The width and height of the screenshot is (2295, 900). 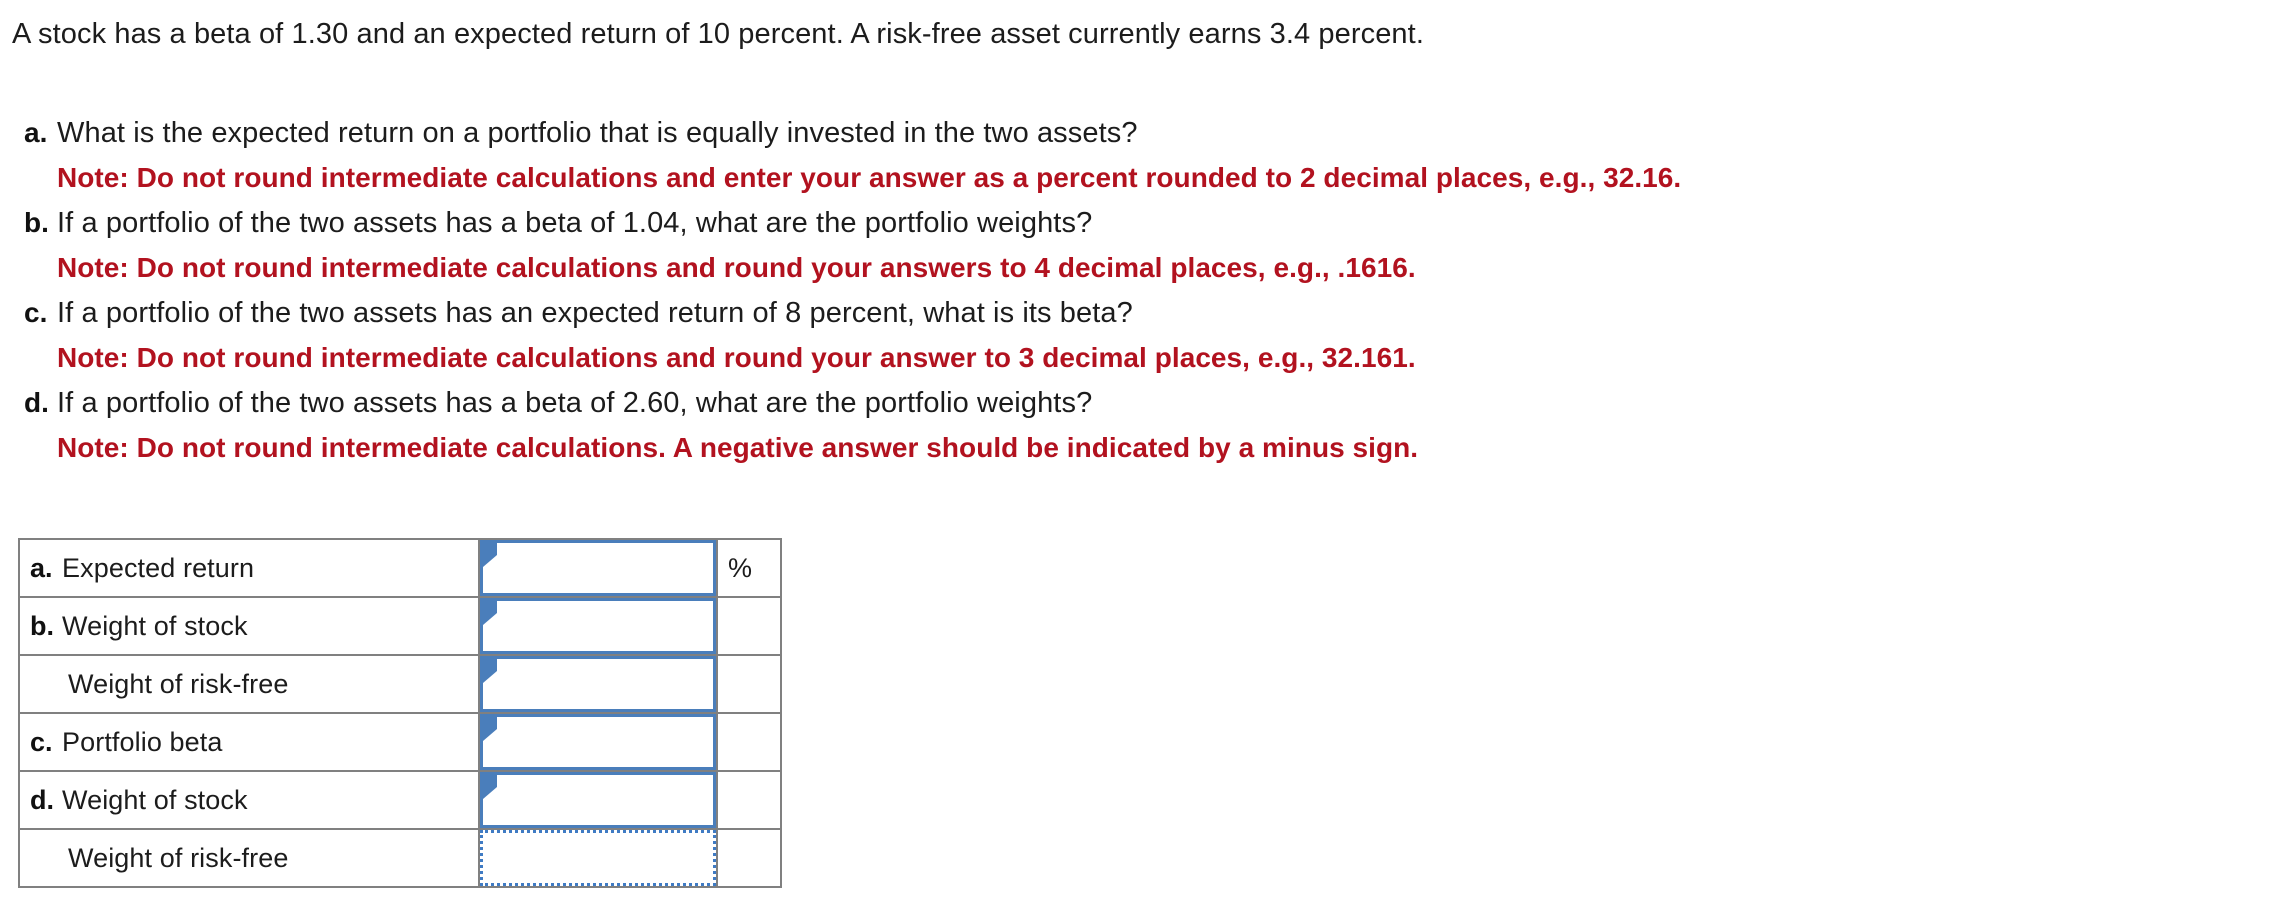 I want to click on answer-row-letter: a., so click(x=41, y=567).